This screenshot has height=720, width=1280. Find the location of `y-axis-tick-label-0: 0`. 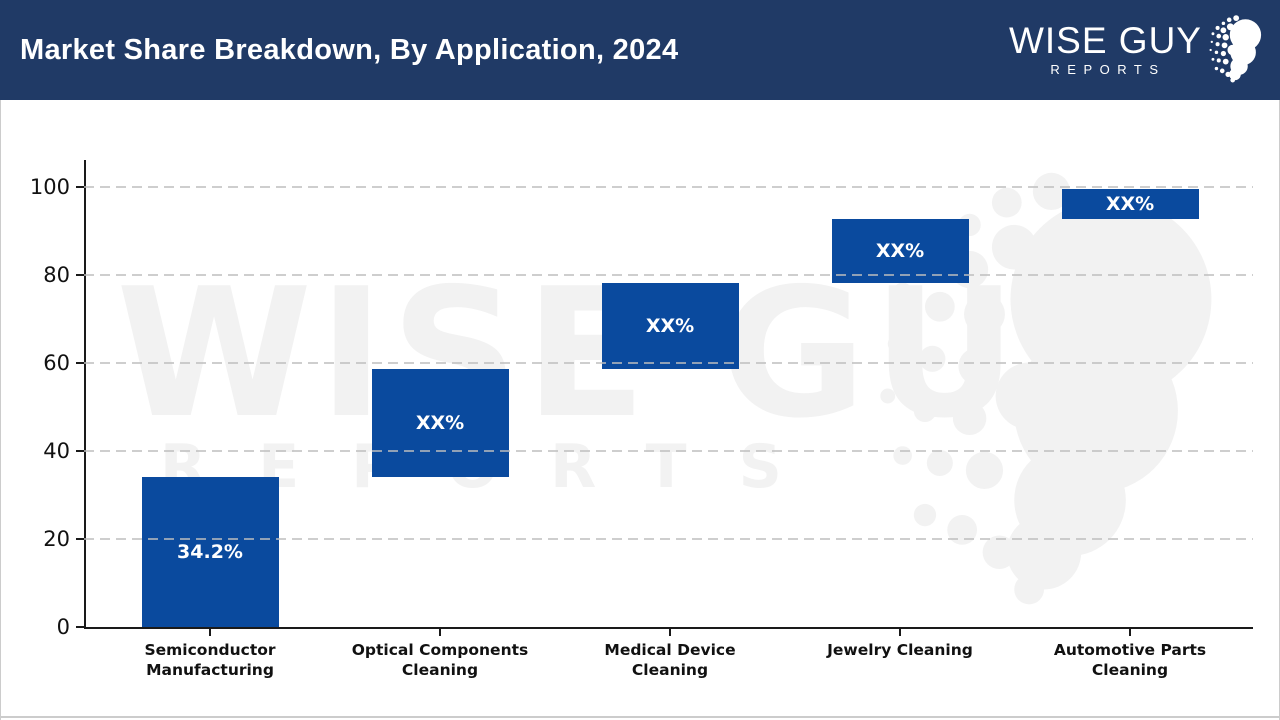

y-axis-tick-label-0: 0 is located at coordinates (63, 627).